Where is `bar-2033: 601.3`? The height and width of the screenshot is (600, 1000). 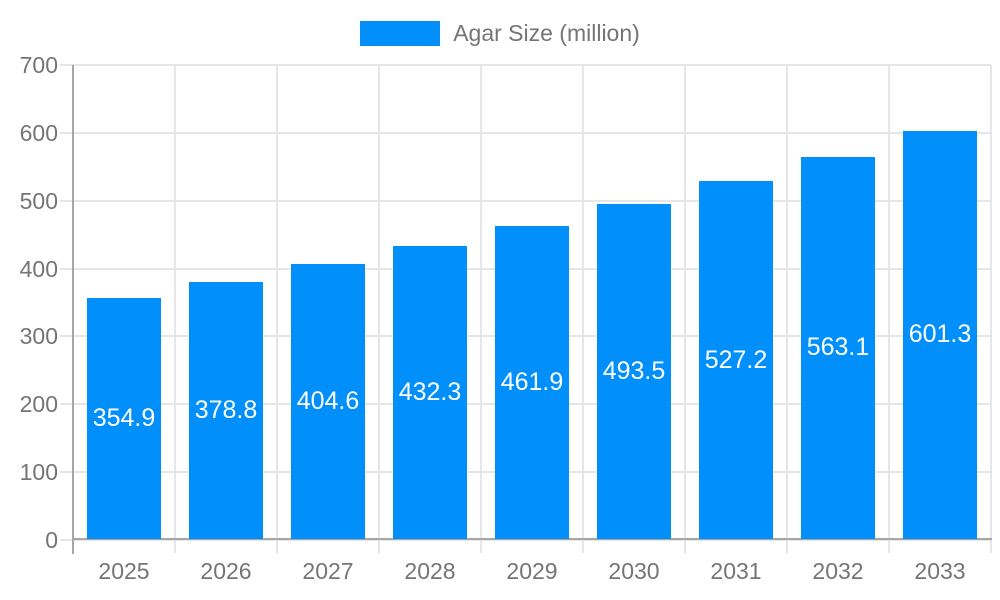
bar-2033: 601.3 is located at coordinates (940, 334).